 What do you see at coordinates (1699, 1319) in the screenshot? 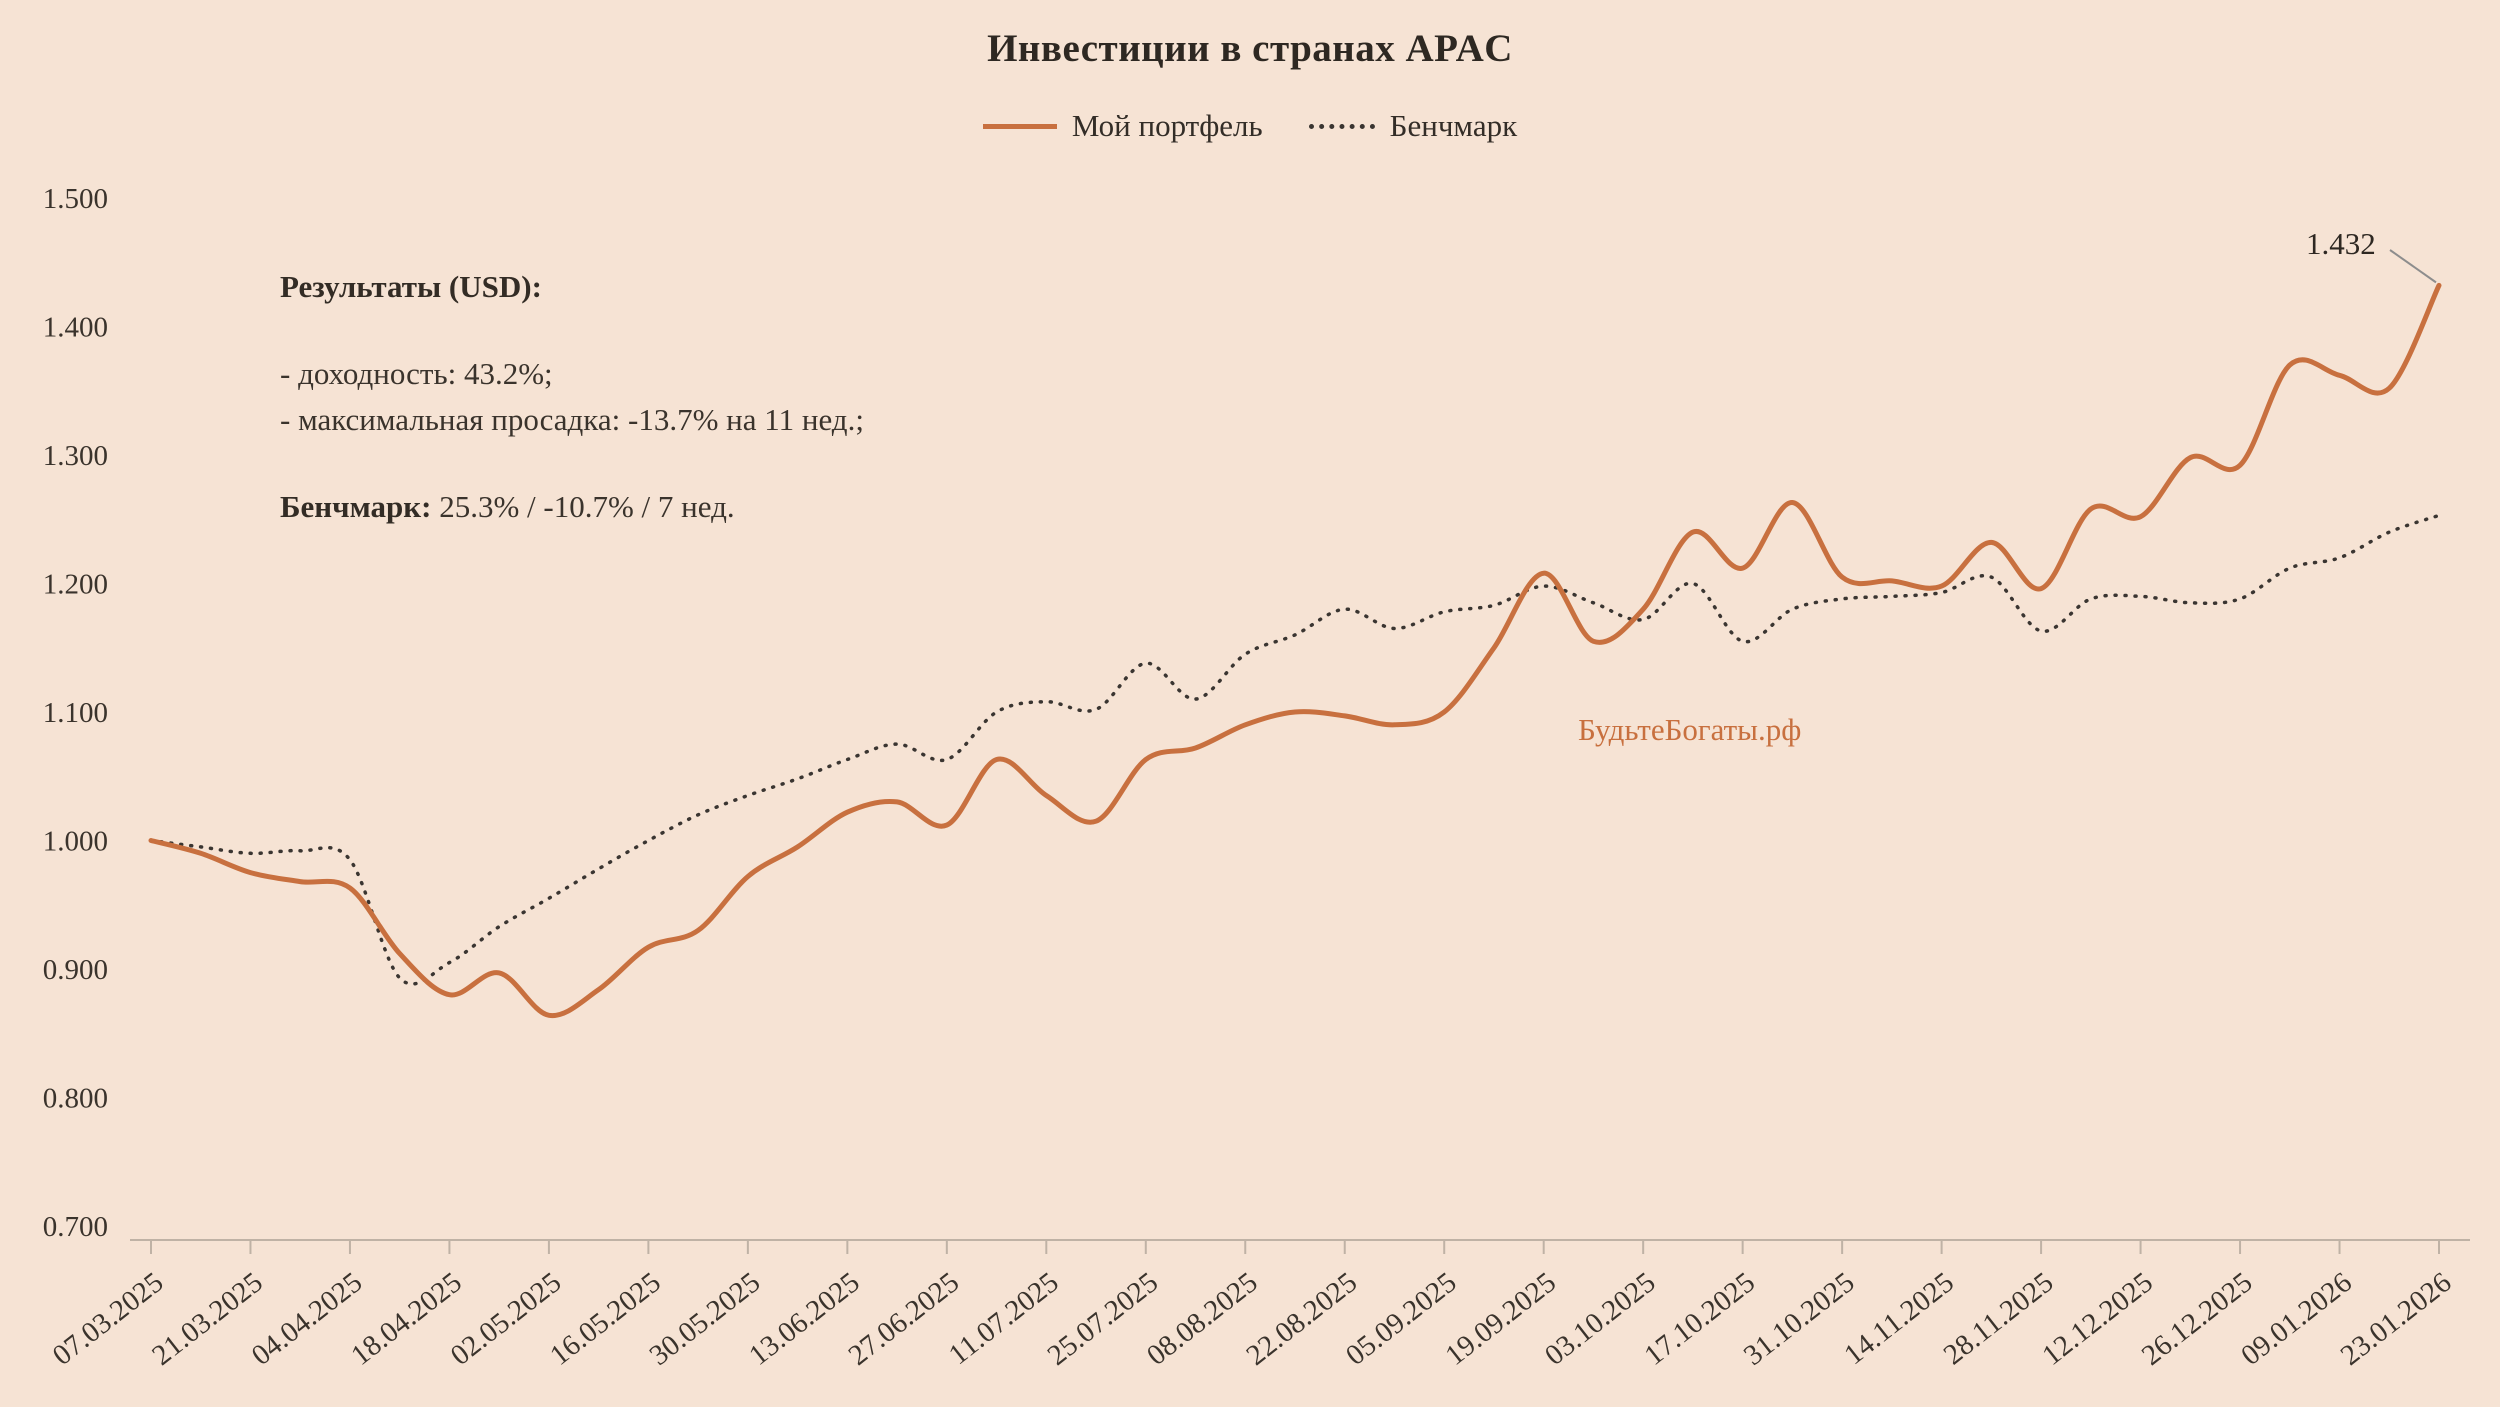
I see `x-tick-label: 17.10.2025` at bounding box center [1699, 1319].